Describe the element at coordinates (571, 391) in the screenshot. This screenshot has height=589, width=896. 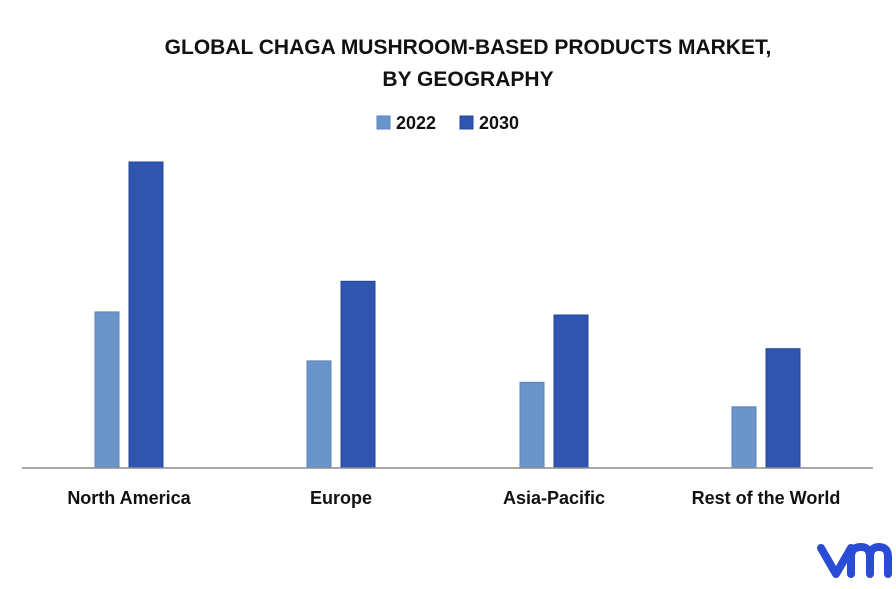
I see `bar-2030-asia-pacific` at that location.